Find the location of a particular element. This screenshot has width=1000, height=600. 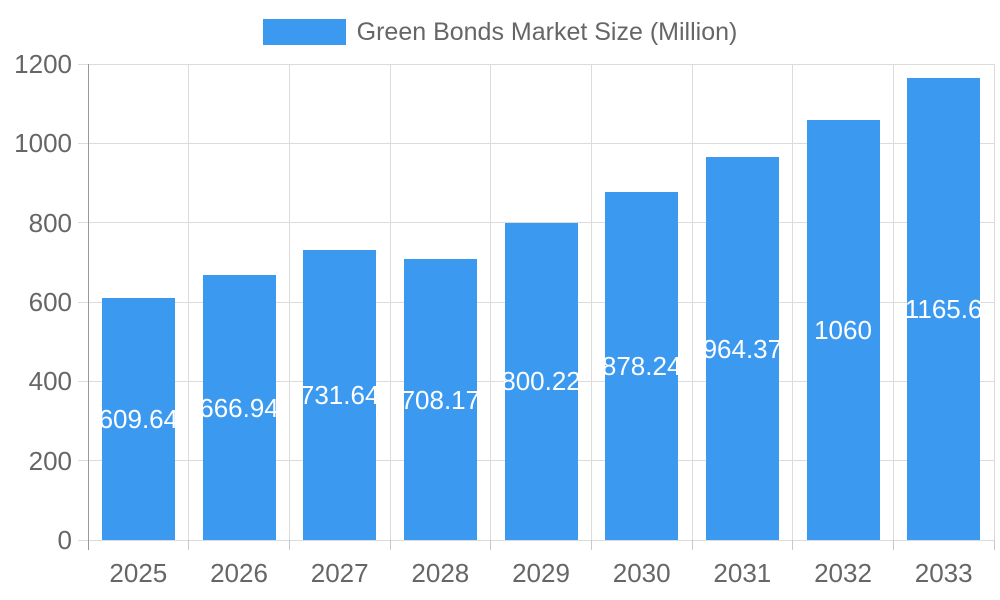

x-tick-label: 2029 is located at coordinates (541, 573).